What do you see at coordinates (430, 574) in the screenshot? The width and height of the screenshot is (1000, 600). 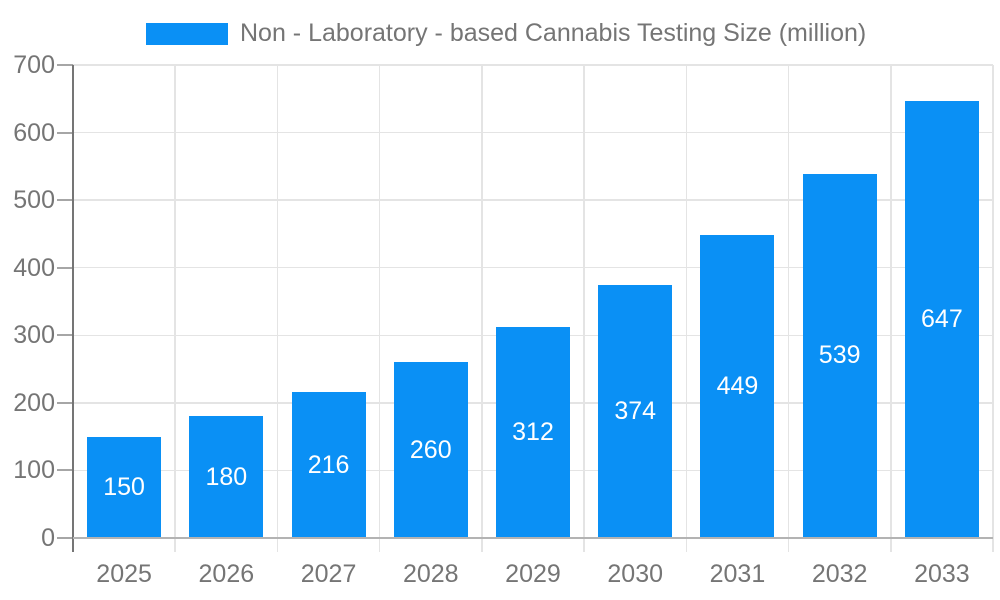 I see `x-tick-label: 2028` at bounding box center [430, 574].